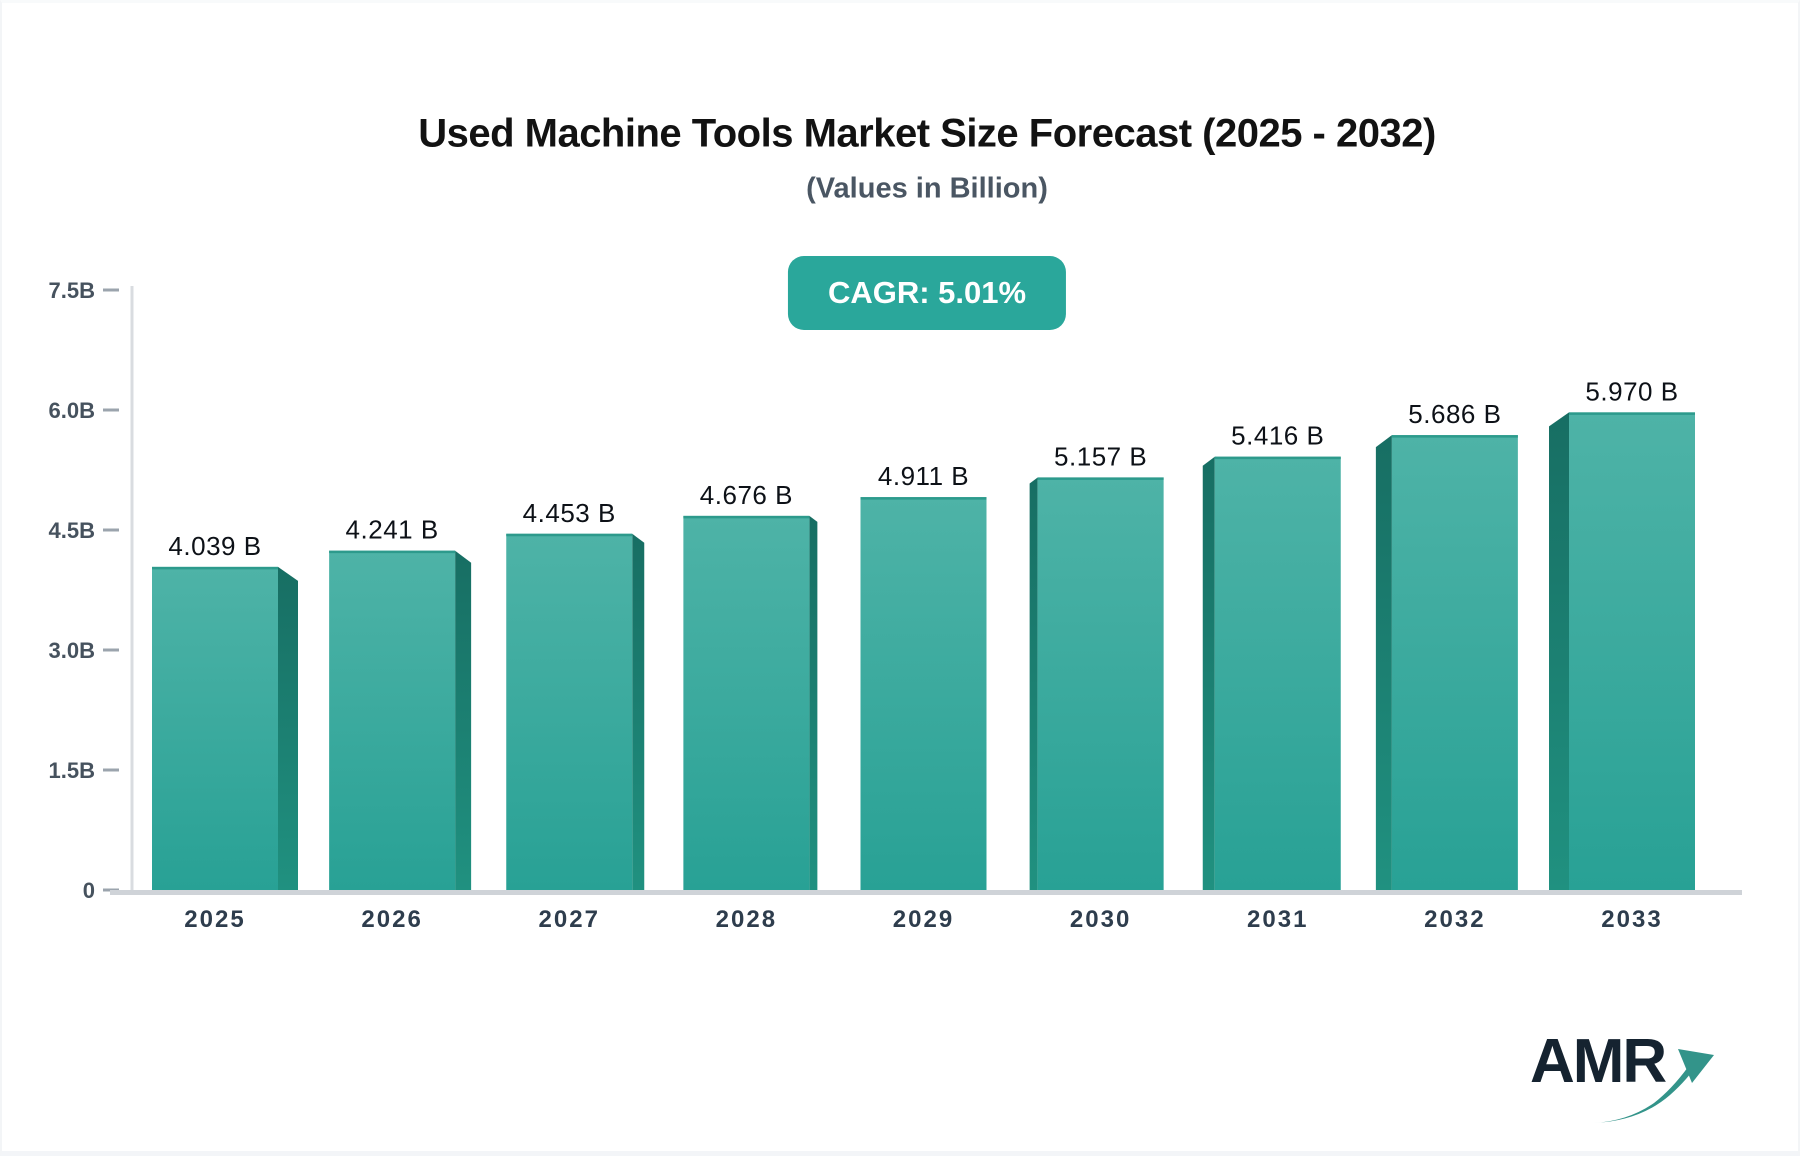 This screenshot has width=1800, height=1156. I want to click on bar-value-label-2028: 4.676 B, so click(746, 495).